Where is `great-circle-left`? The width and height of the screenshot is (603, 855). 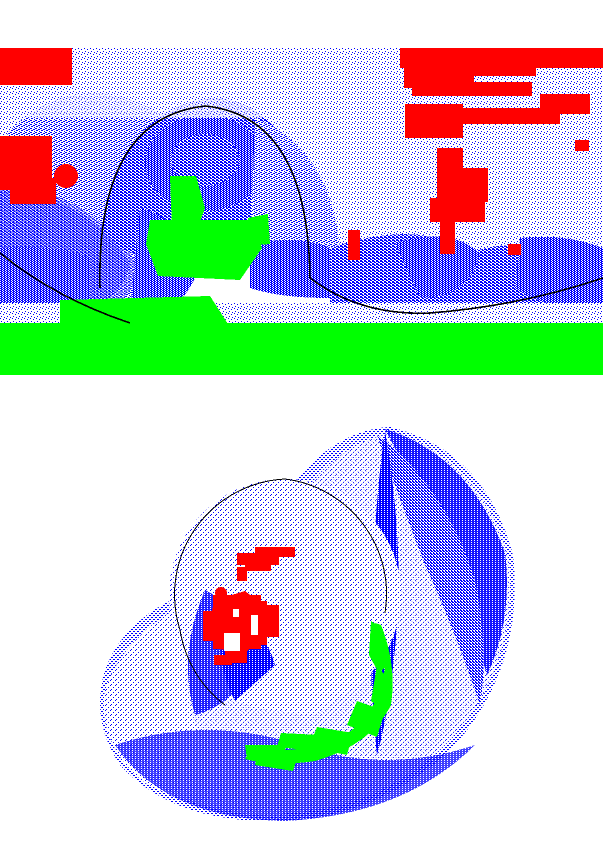
great-circle-left is located at coordinates (205, 197).